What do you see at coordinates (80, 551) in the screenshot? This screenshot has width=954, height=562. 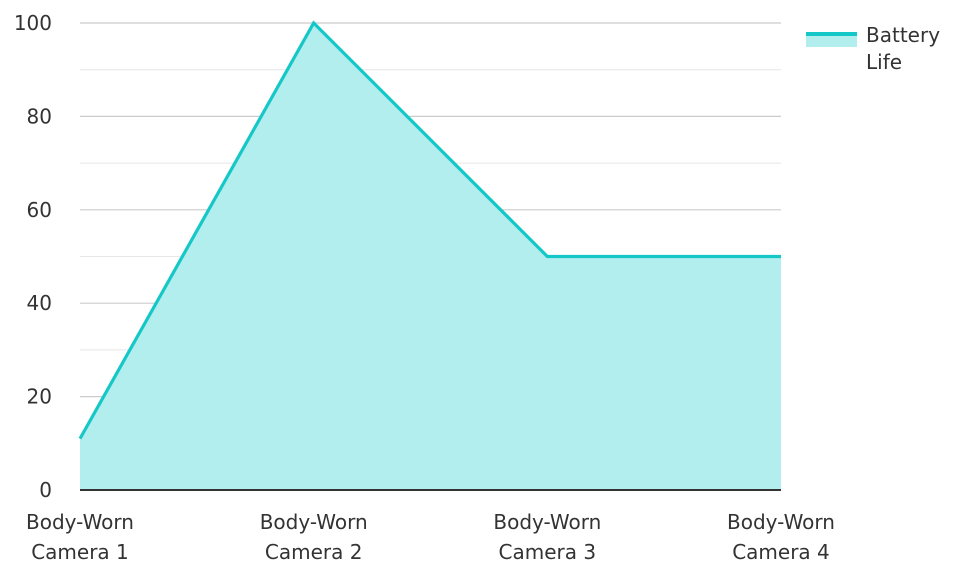 I see `x-tick-label-line: Camera 1` at bounding box center [80, 551].